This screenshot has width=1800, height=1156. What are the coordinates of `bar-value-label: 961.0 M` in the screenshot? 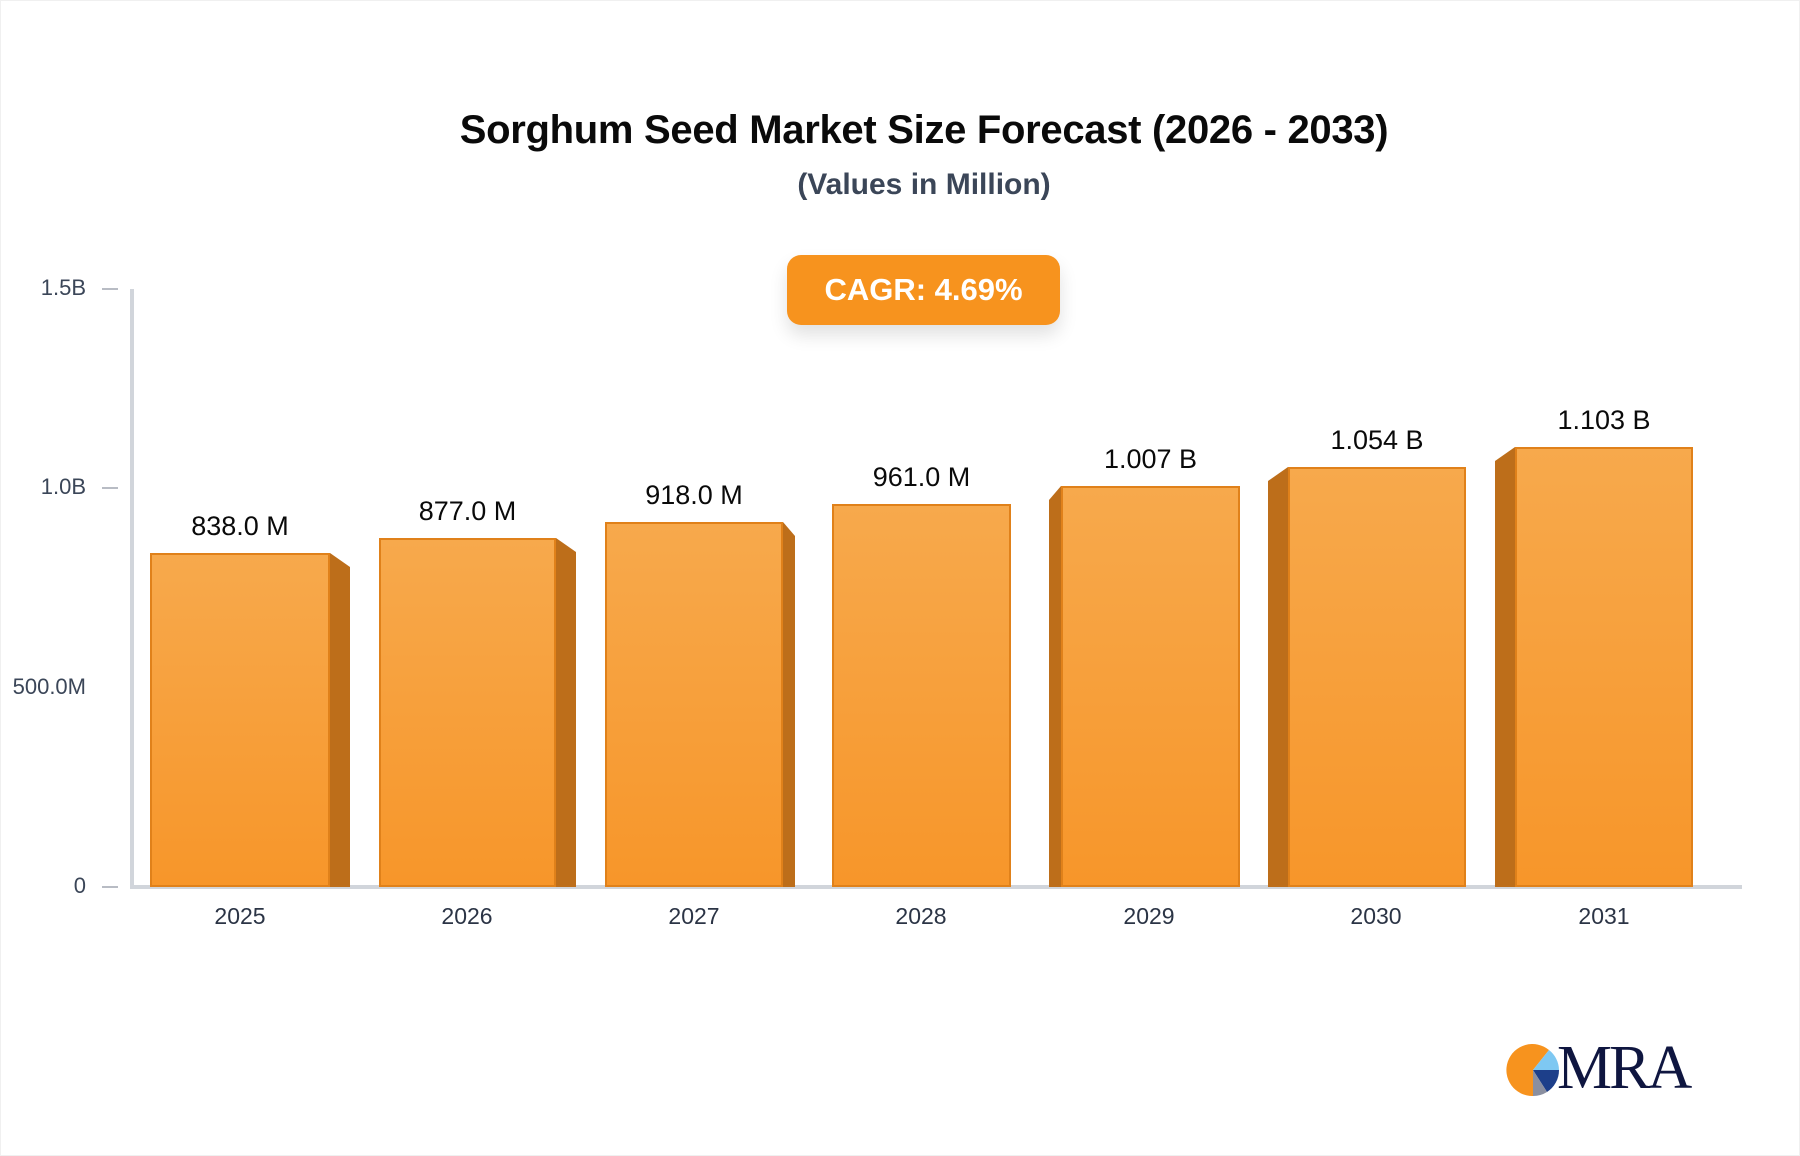 It's located at (921, 477).